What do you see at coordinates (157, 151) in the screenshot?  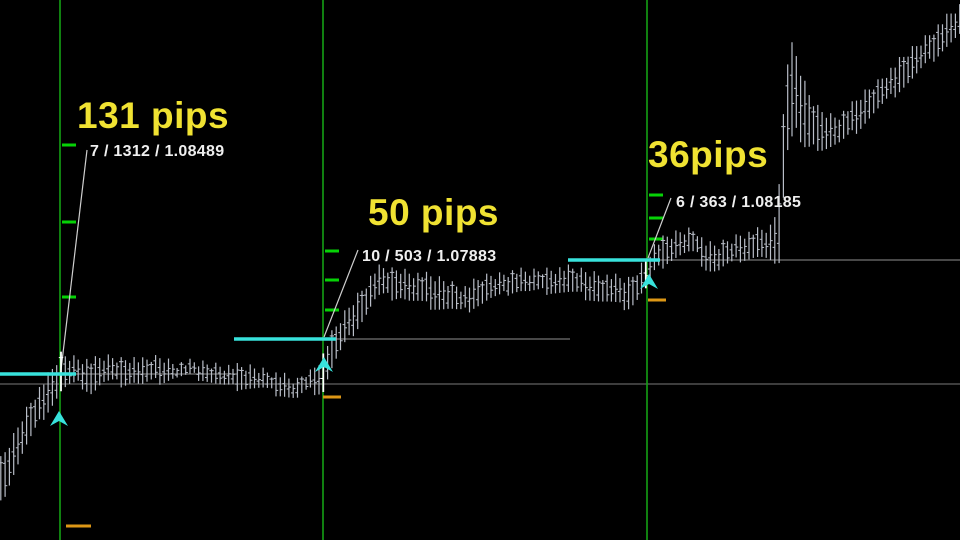 I see `measure-stats-trade1: 7 / 1312 / 1.08489` at bounding box center [157, 151].